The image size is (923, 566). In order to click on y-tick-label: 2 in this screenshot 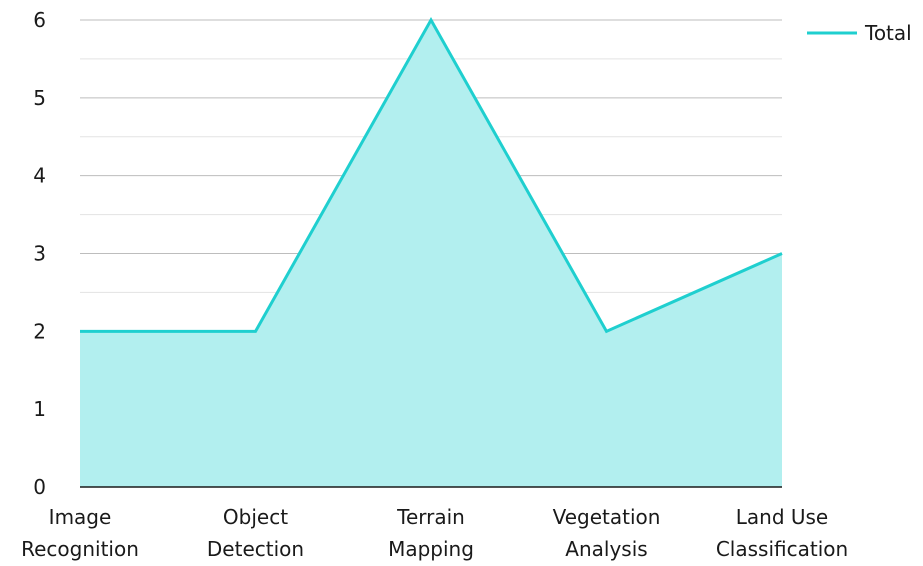, I will do `click(39, 331)`.